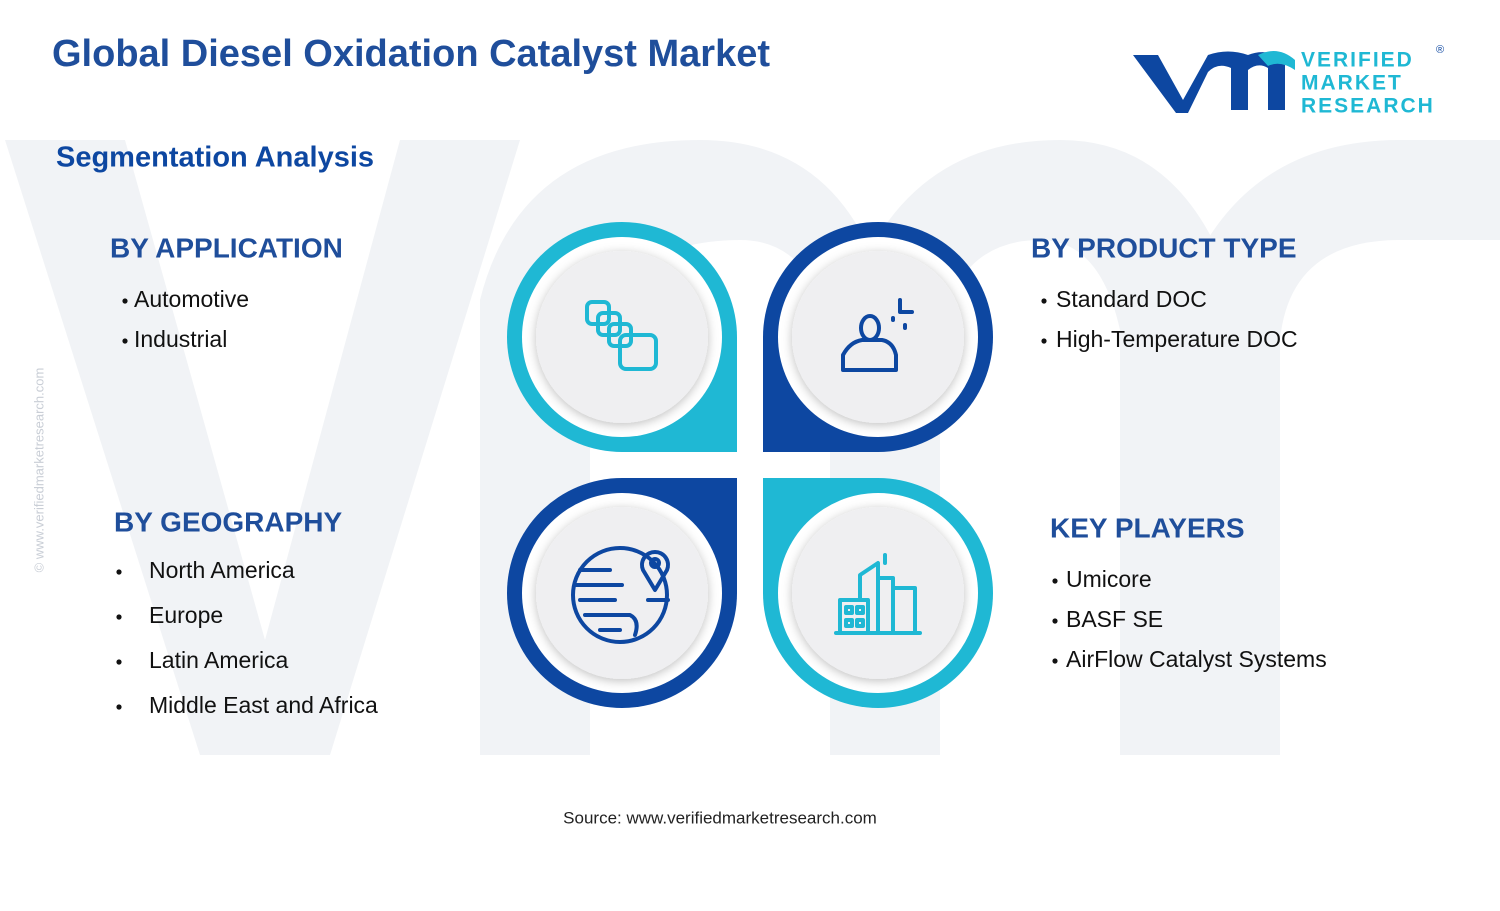 The image size is (1500, 911). What do you see at coordinates (411, 54) in the screenshot?
I see `title: Global Diesel Oxidation Catalyst Market` at bounding box center [411, 54].